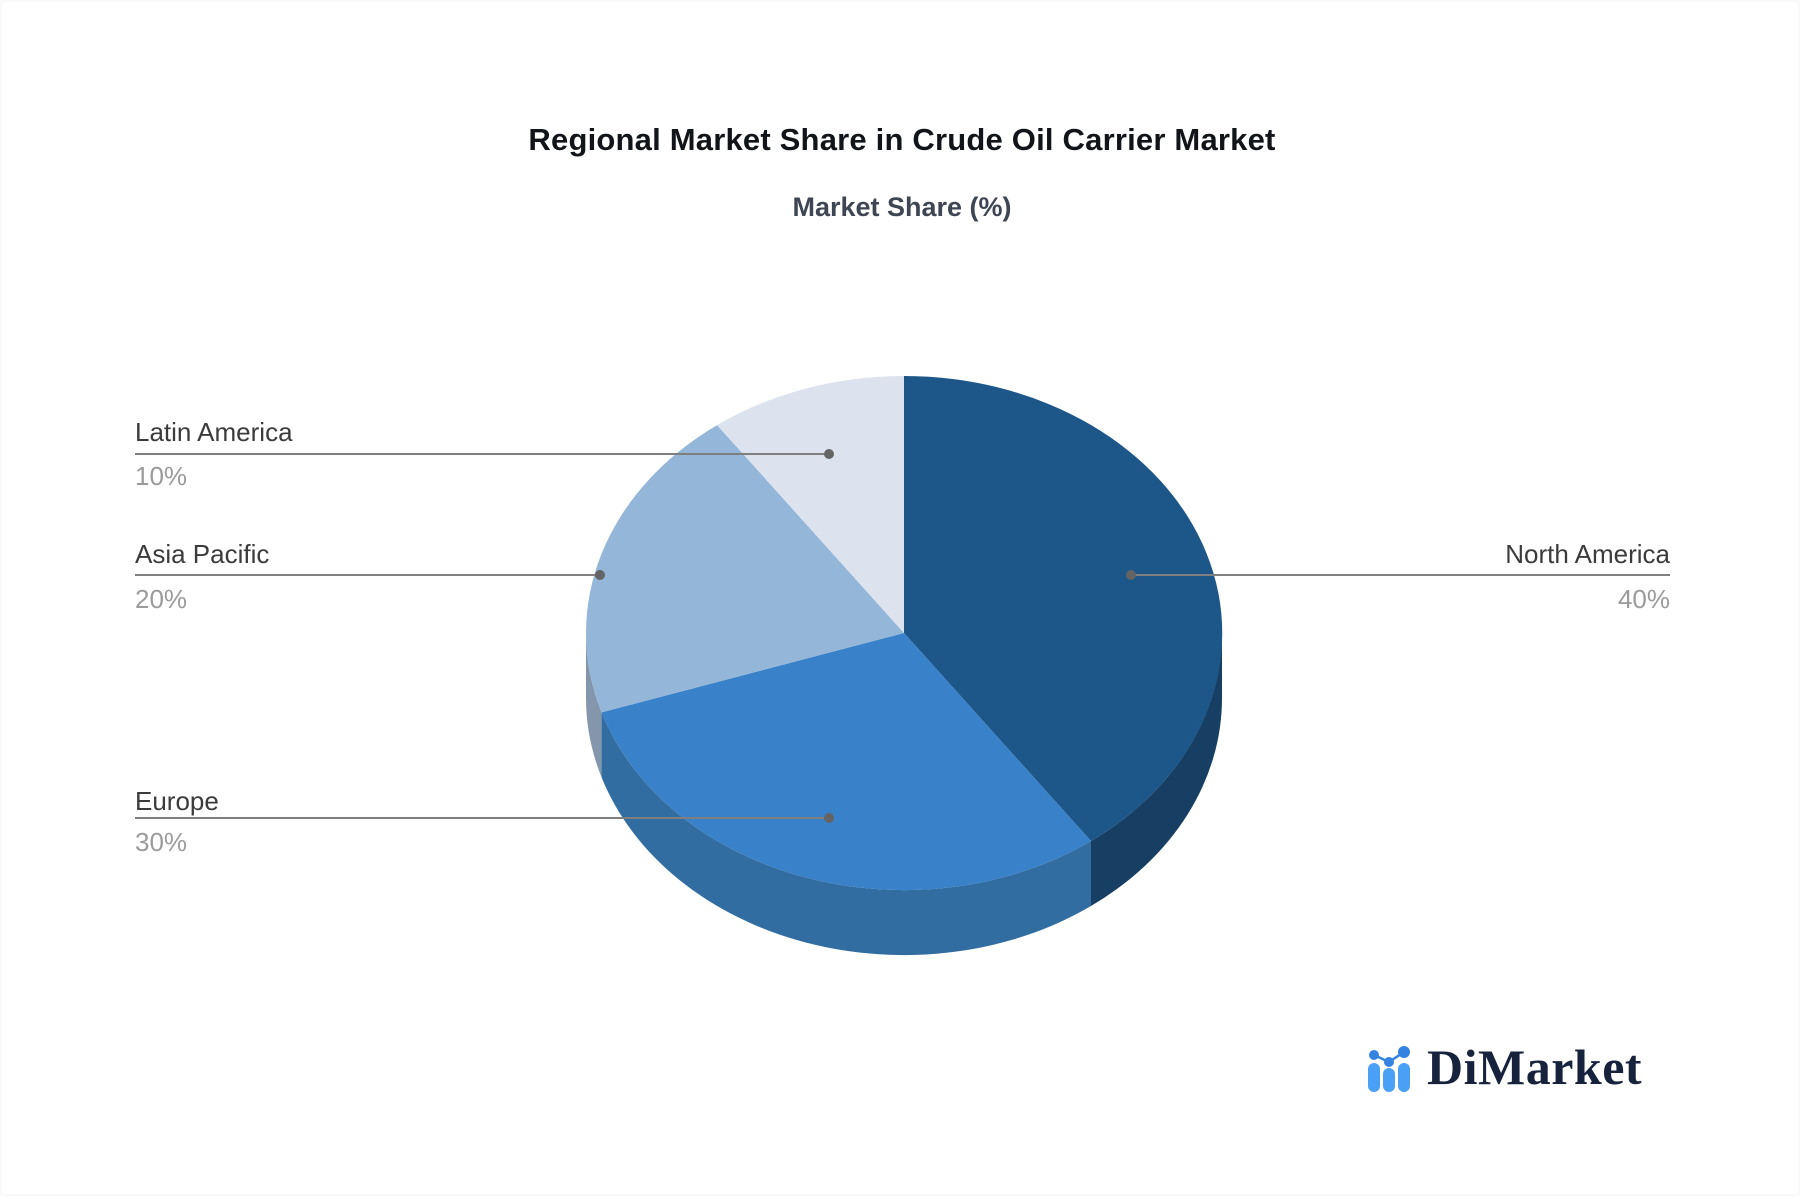 This screenshot has height=1196, width=1800. Describe the element at coordinates (1131, 575) in the screenshot. I see `leader-dot-north-america` at that location.